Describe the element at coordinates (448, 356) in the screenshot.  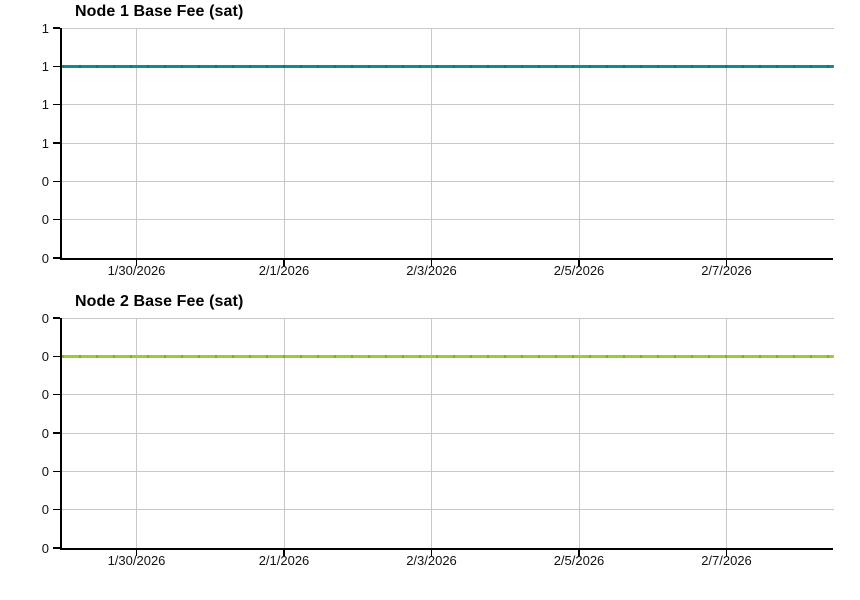
I see `series-line-node2-base-fee` at that location.